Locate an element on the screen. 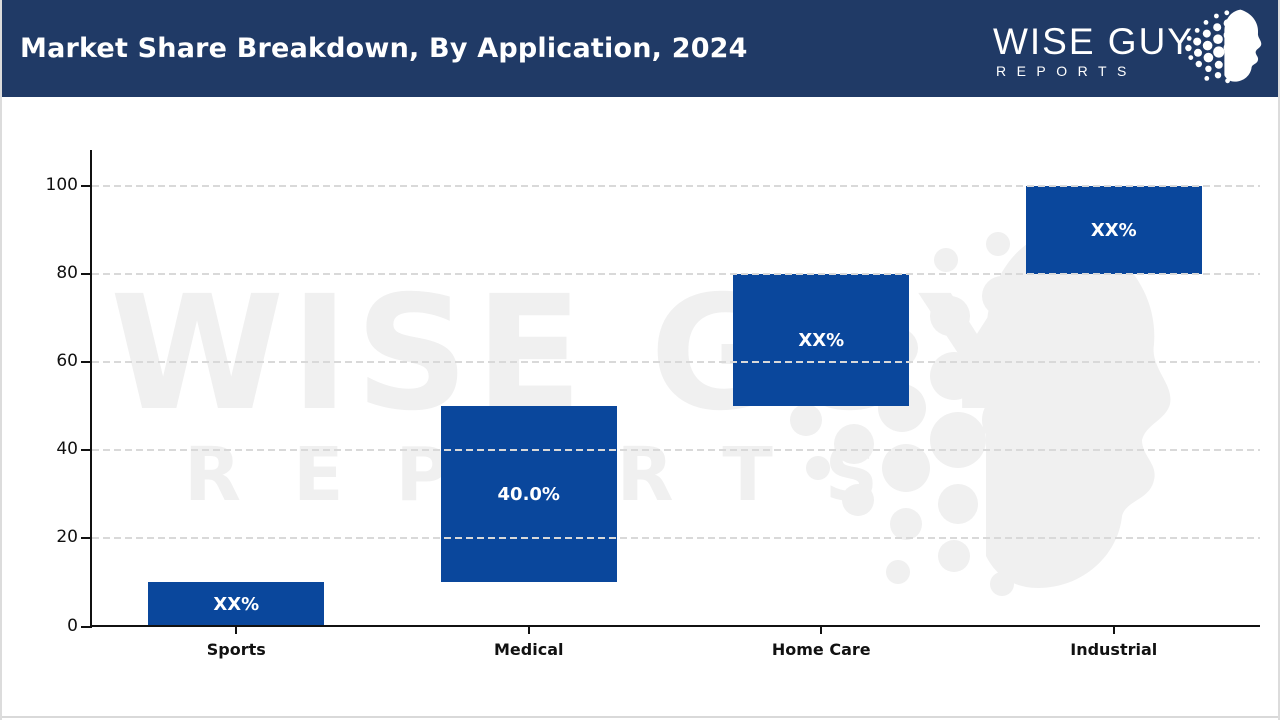 This screenshot has height=720, width=1280. bottom-border-rule is located at coordinates (640, 717).